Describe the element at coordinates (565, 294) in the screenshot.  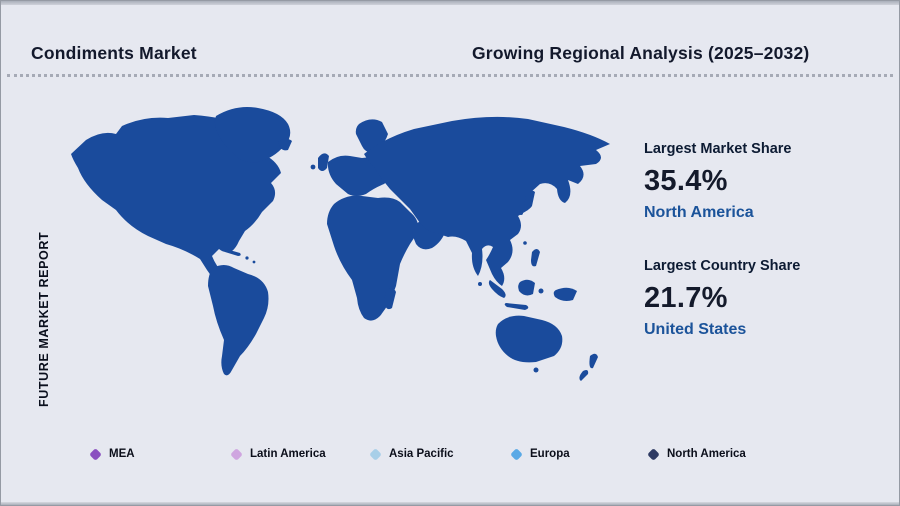
I see `island-new-guinea` at that location.